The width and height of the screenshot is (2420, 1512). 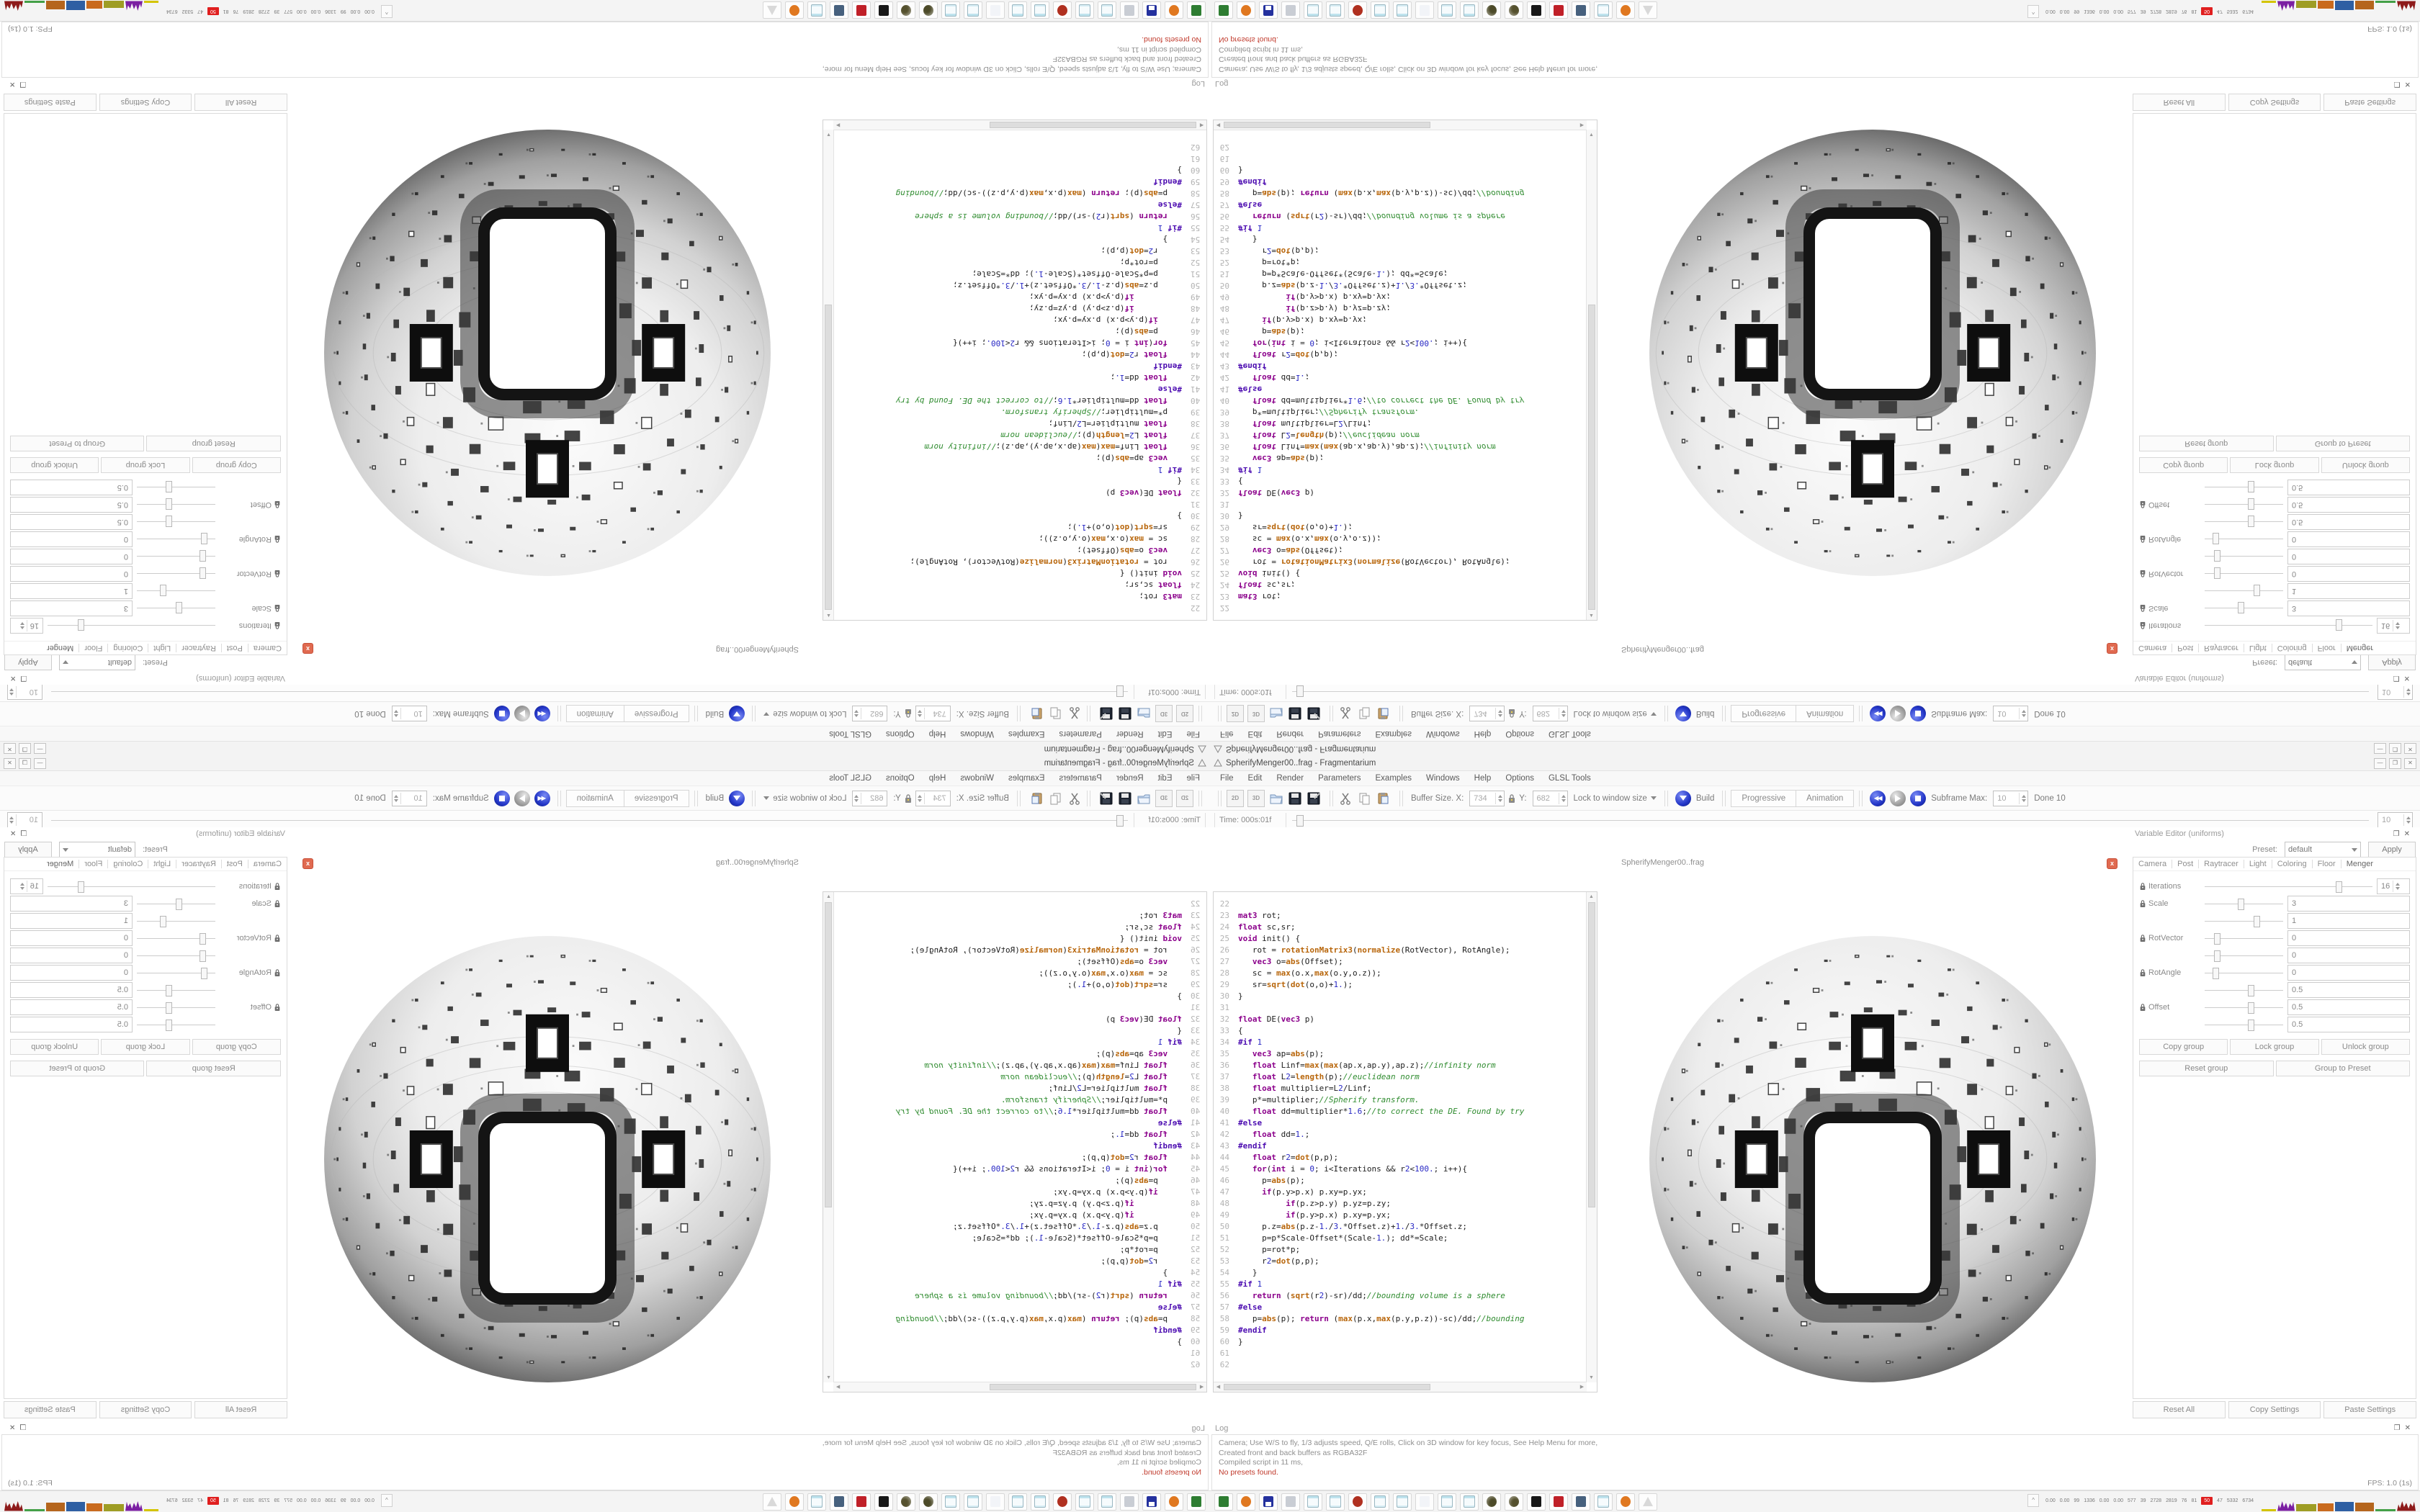 What do you see at coordinates (804, 714) in the screenshot?
I see `lock-to-window-dropdown: Lock to window size` at bounding box center [804, 714].